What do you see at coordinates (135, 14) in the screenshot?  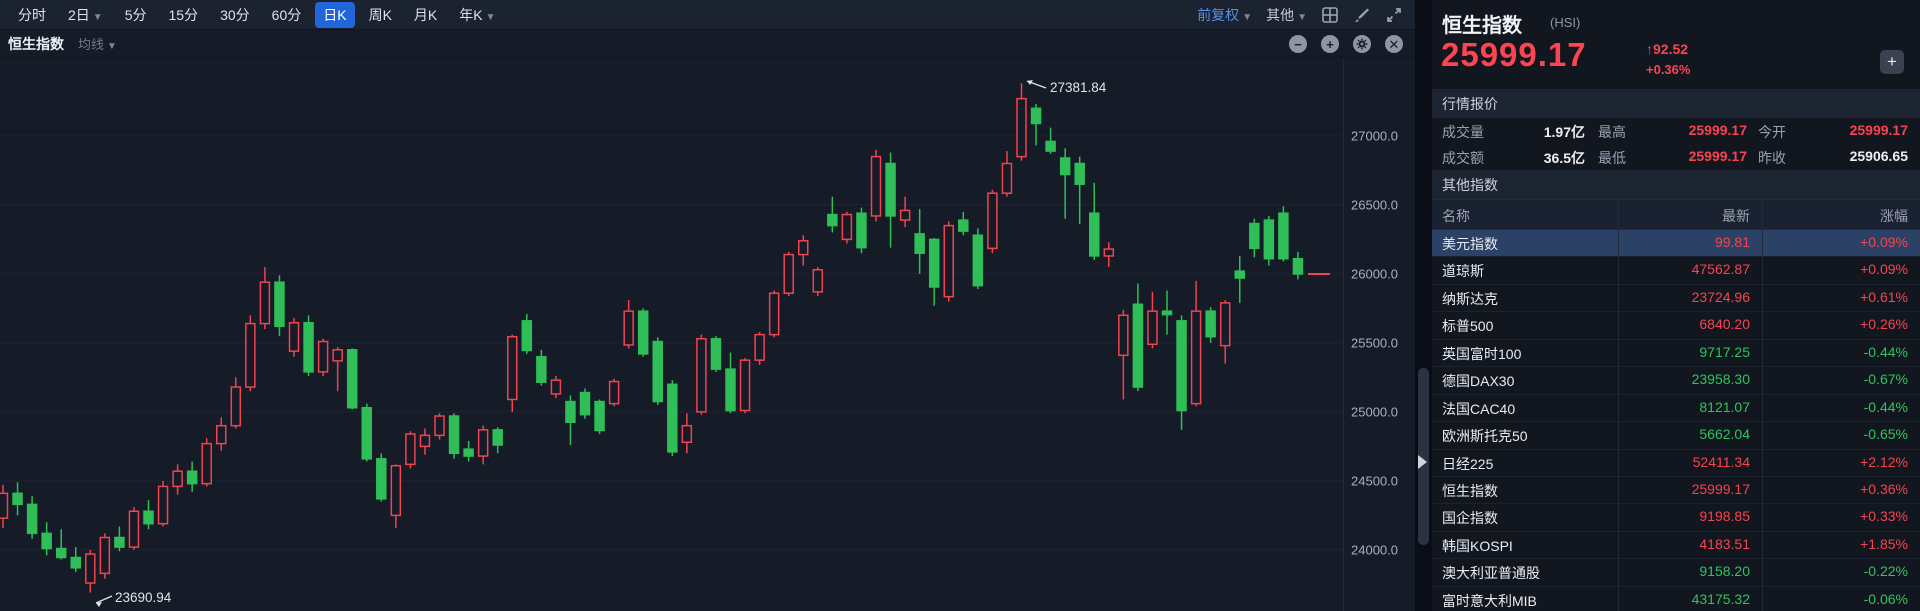 I see `period-tab-5分: 5分` at bounding box center [135, 14].